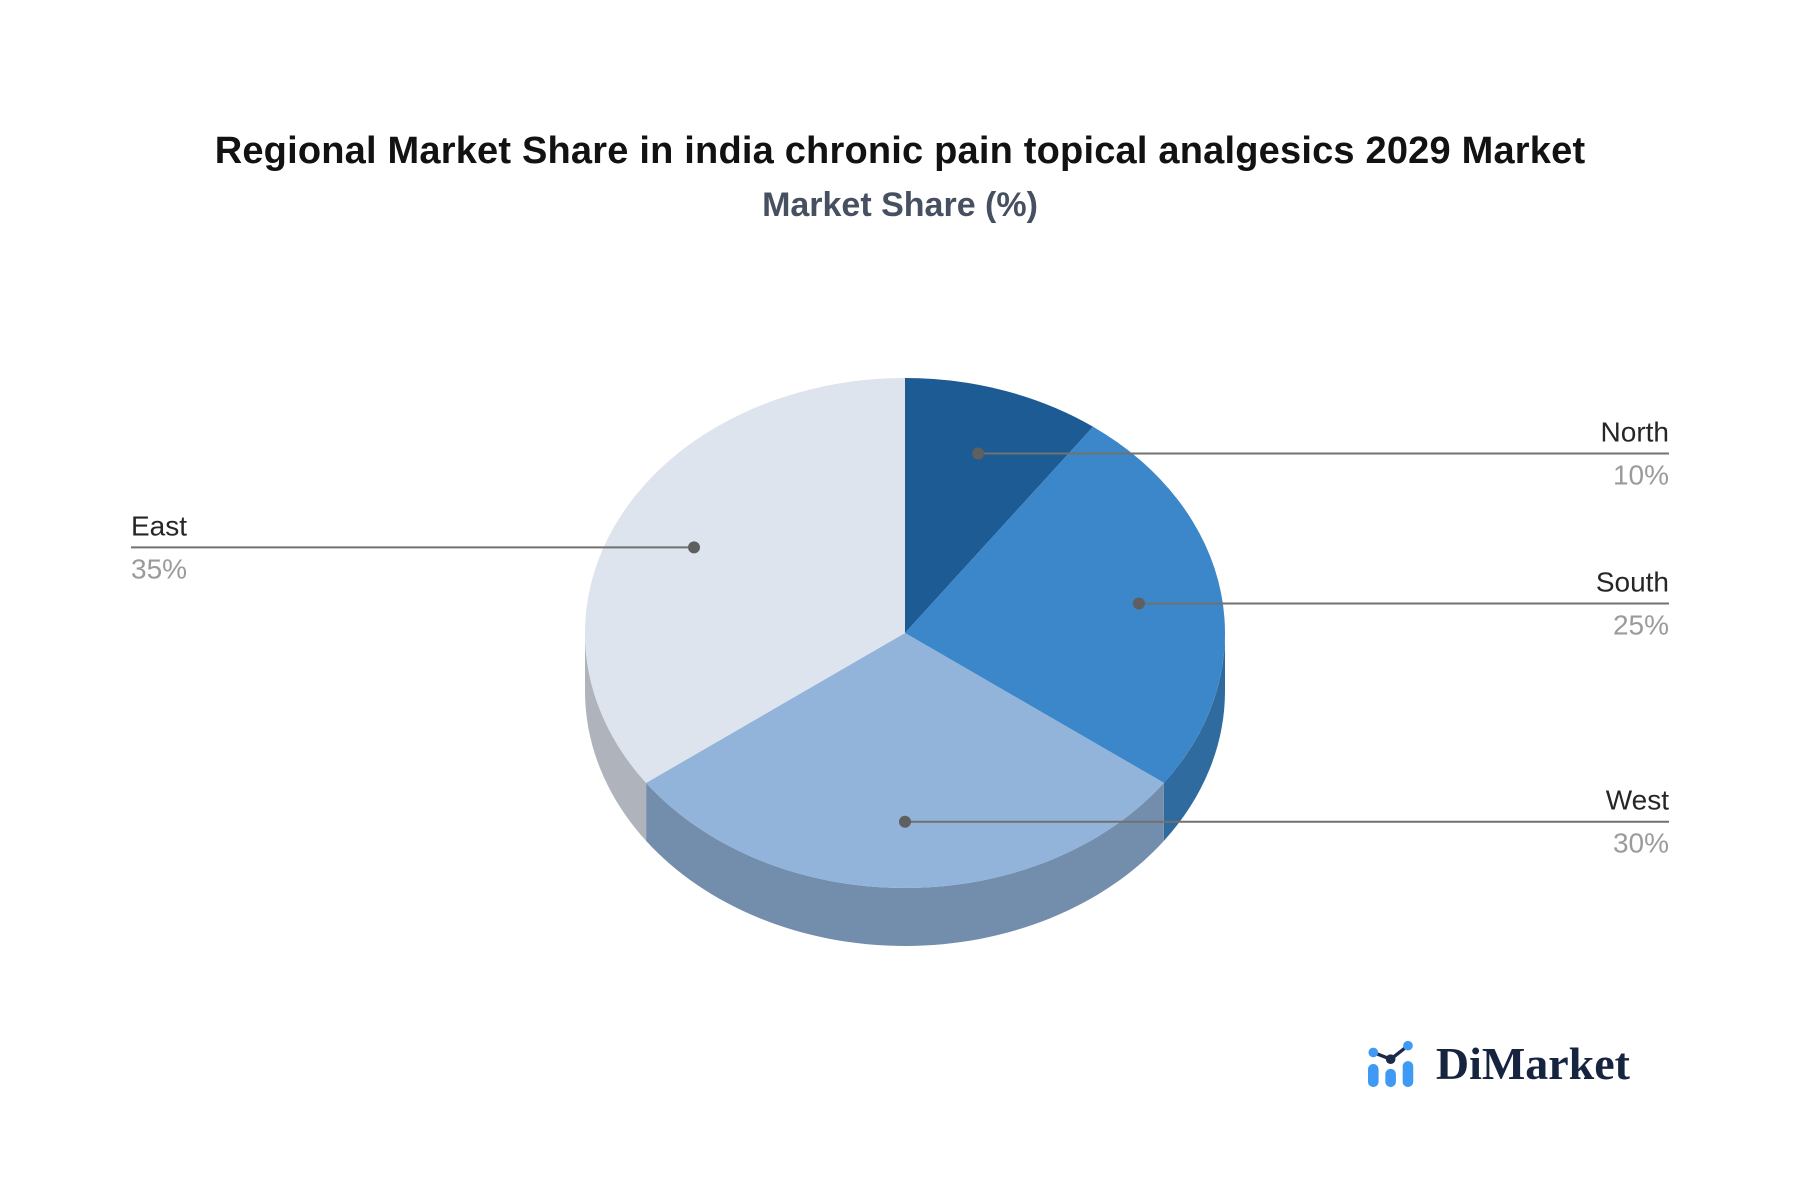  I want to click on callout-dot-west, so click(905, 821).